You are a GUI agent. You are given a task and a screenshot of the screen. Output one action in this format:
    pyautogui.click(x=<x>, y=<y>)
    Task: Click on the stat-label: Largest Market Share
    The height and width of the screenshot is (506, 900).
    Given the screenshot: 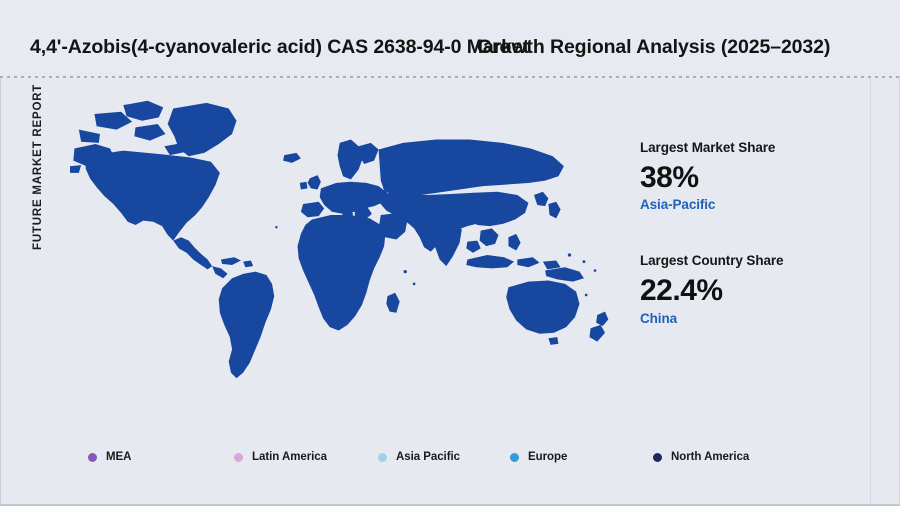 What is the action you would take?
    pyautogui.click(x=708, y=147)
    